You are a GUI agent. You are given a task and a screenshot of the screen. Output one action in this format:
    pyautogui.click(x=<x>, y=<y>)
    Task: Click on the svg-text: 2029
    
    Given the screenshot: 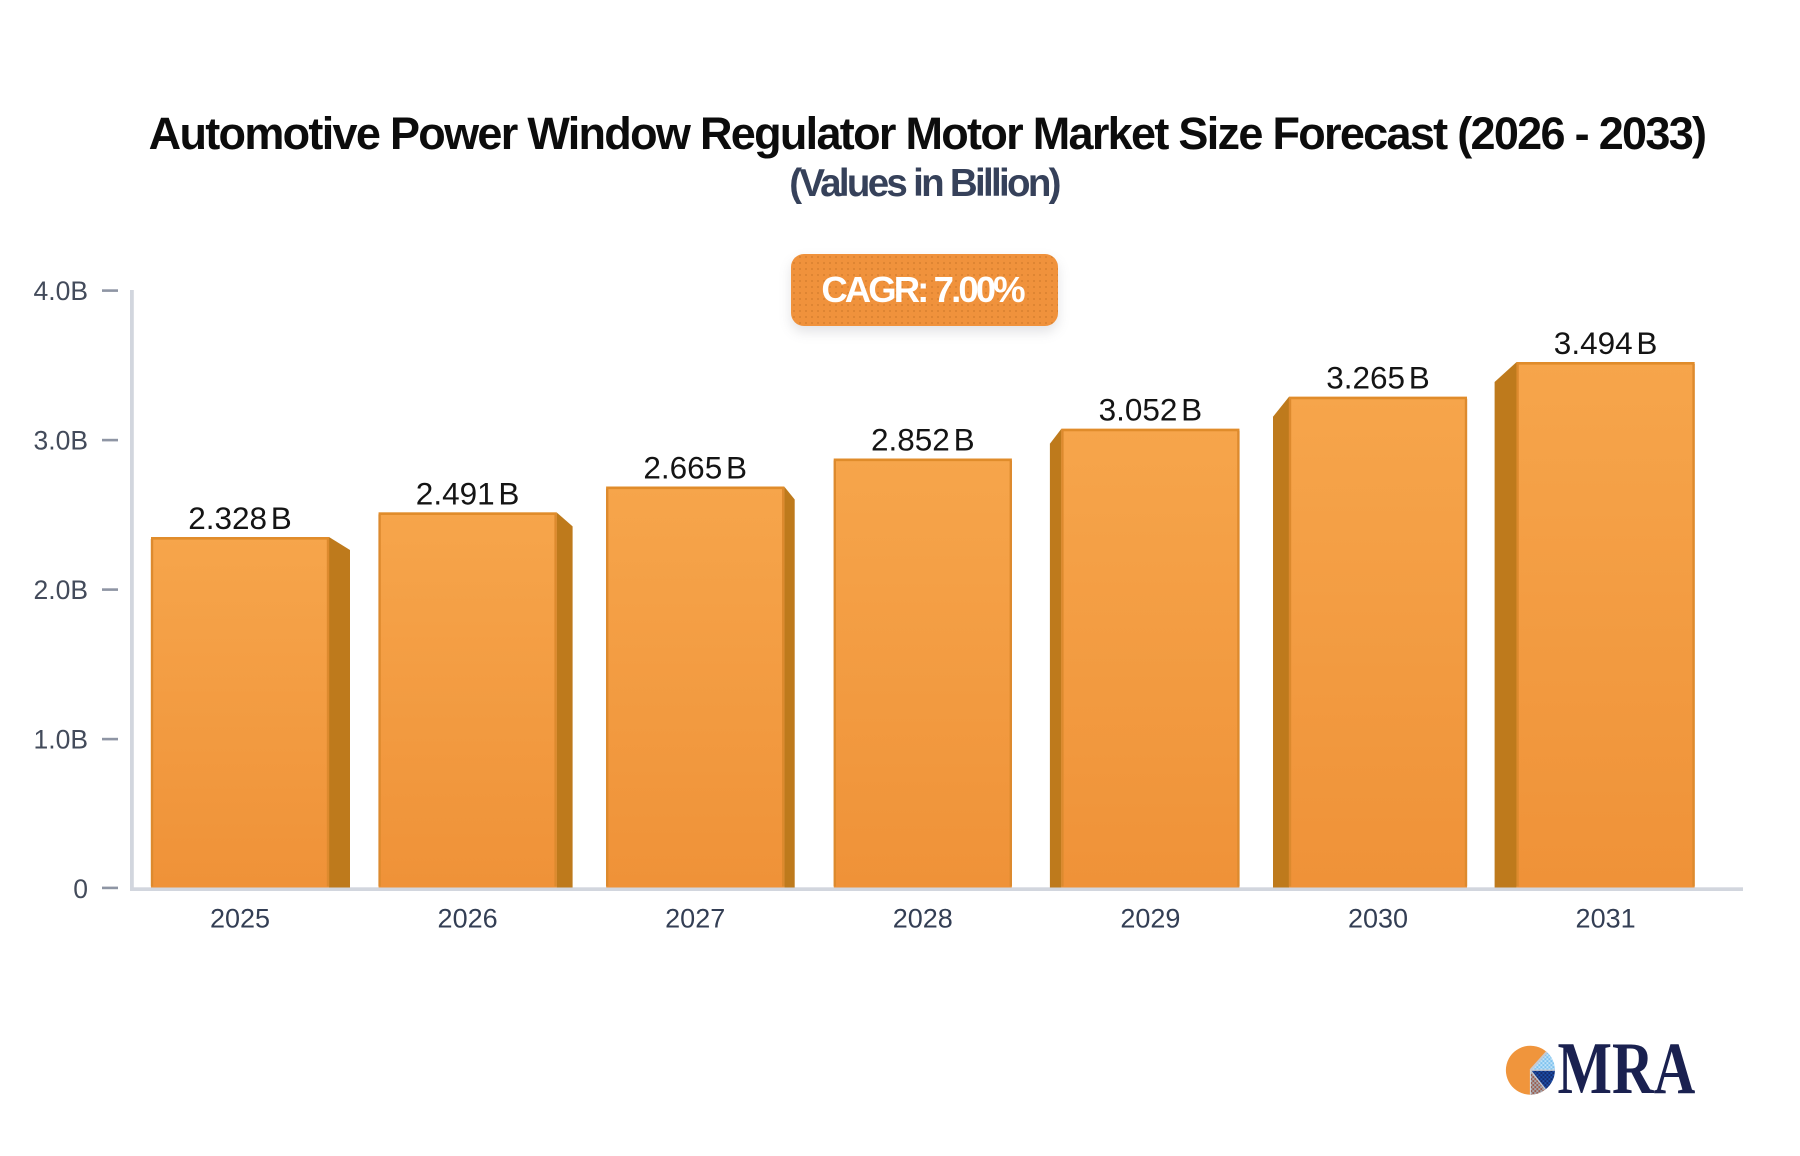 What is the action you would take?
    pyautogui.click(x=1150, y=919)
    